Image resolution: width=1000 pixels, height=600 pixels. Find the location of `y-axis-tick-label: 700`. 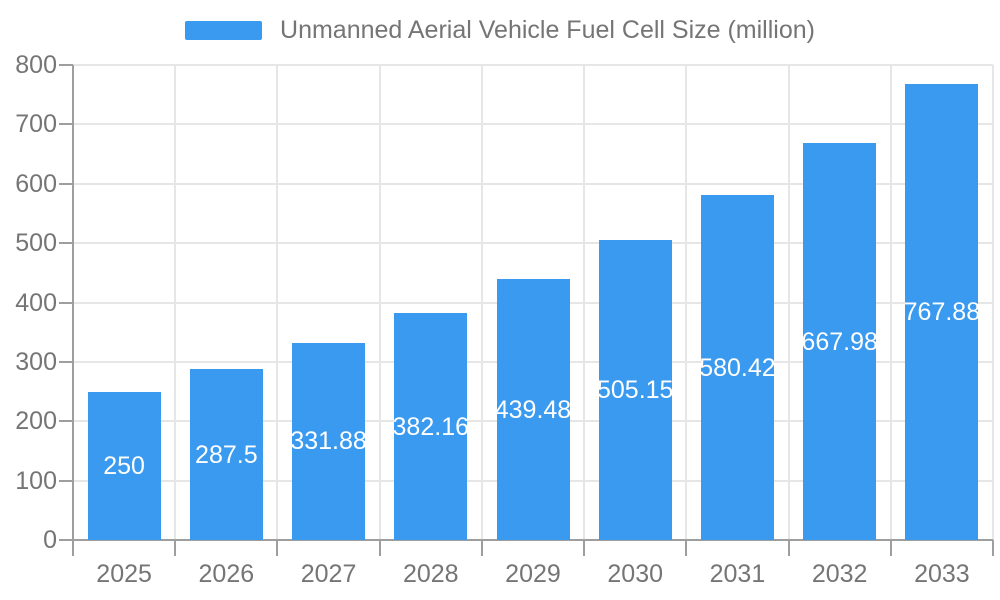

y-axis-tick-label: 700 is located at coordinates (36, 124).